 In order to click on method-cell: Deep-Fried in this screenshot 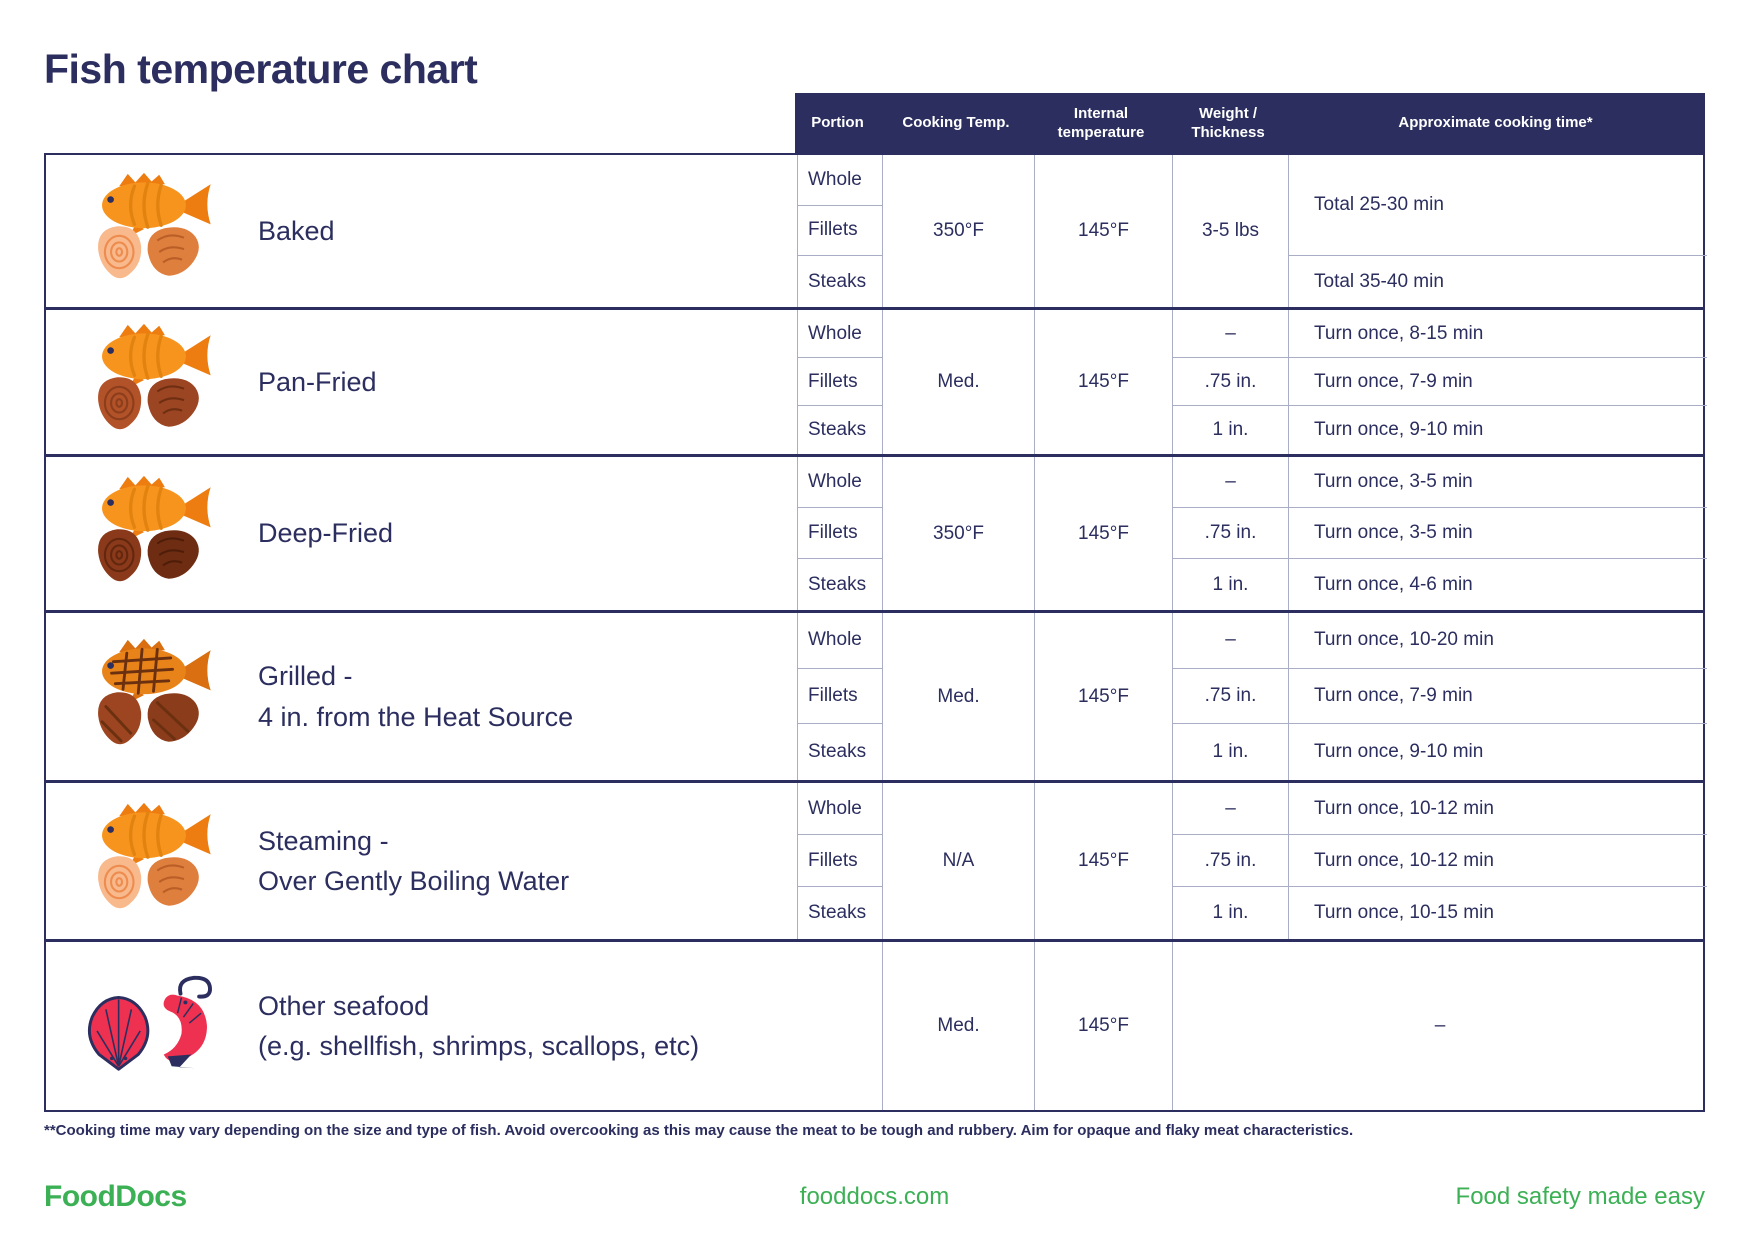, I will do `click(421, 533)`.